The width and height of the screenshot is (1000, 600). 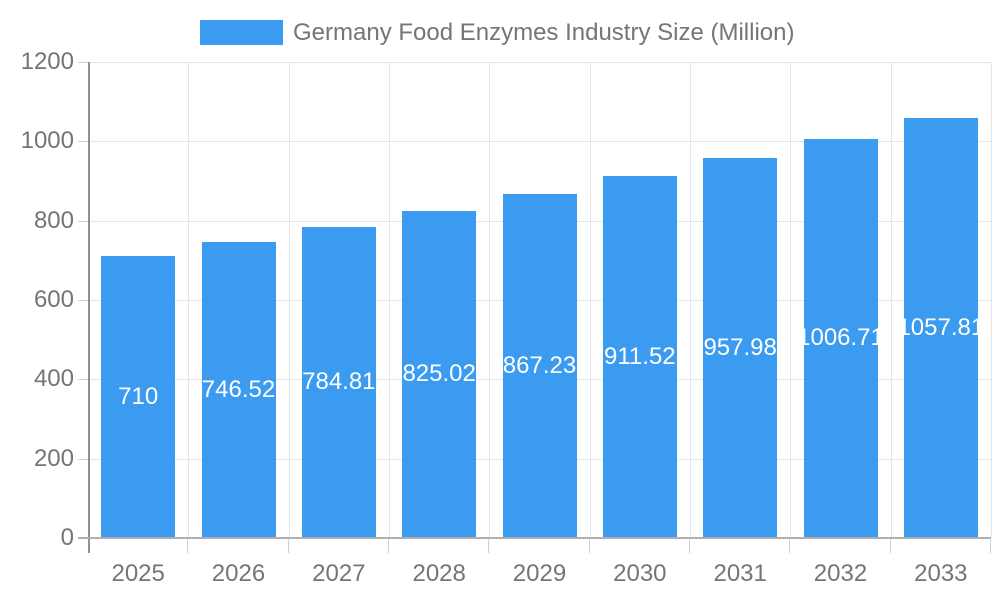 I want to click on x-axis-label-2032: 2032, so click(x=840, y=573).